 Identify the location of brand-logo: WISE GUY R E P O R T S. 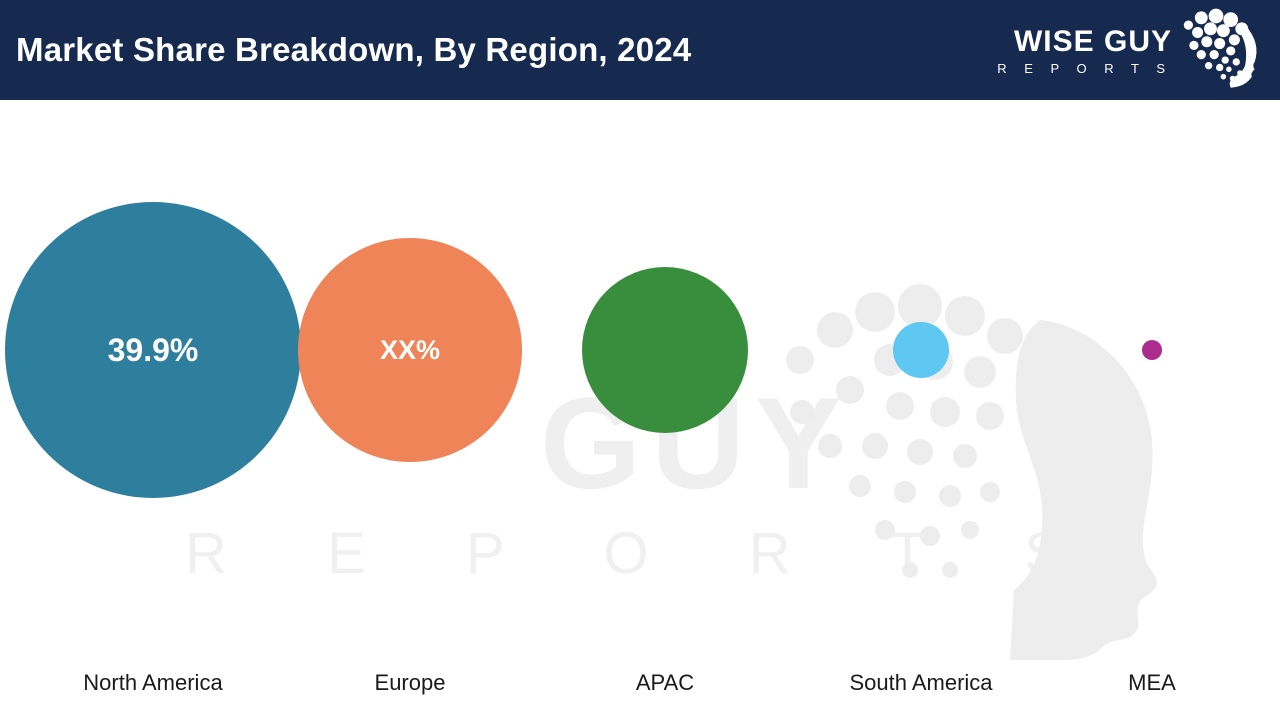
(1129, 50).